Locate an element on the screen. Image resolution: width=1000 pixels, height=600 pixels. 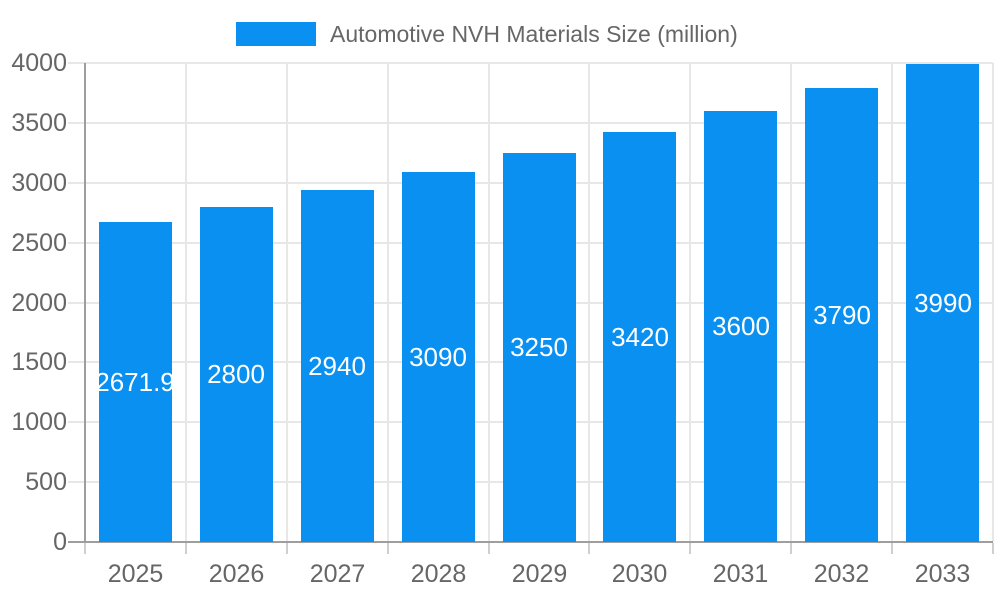
bar-2026 is located at coordinates (236, 374).